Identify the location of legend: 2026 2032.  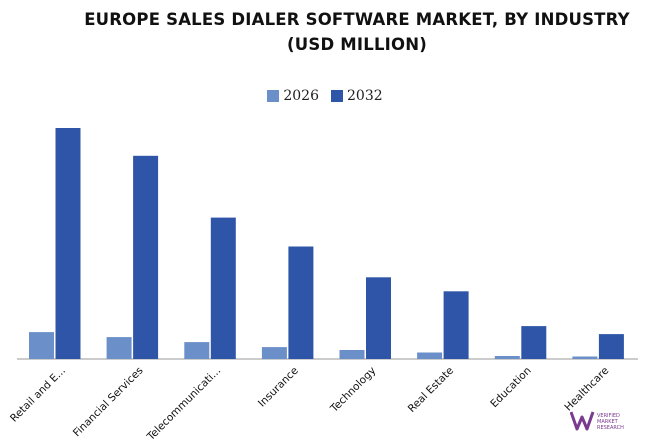
(325, 96).